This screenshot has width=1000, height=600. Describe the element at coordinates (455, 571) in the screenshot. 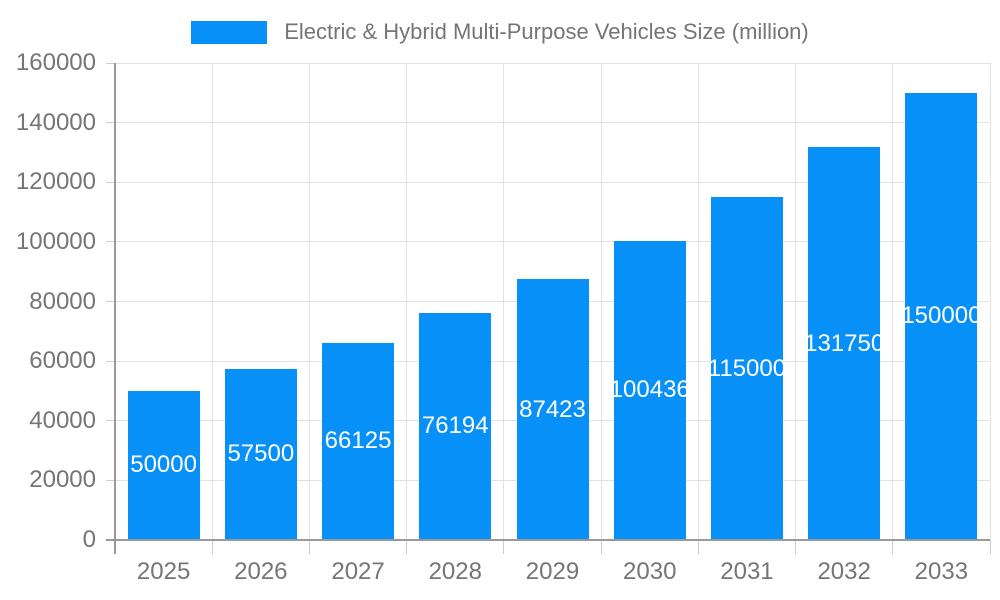

I see `x-tick-label: 2028` at that location.